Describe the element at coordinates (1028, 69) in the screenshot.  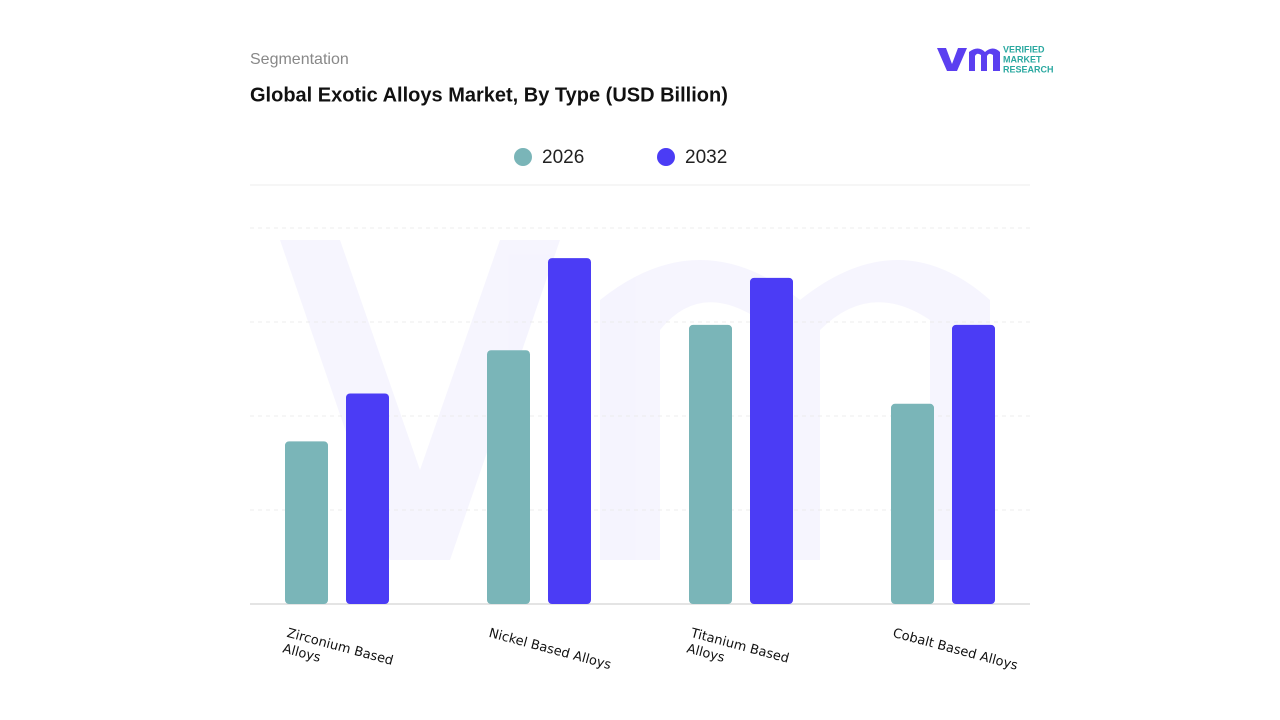
I see `logo-text: RESEARCH` at that location.